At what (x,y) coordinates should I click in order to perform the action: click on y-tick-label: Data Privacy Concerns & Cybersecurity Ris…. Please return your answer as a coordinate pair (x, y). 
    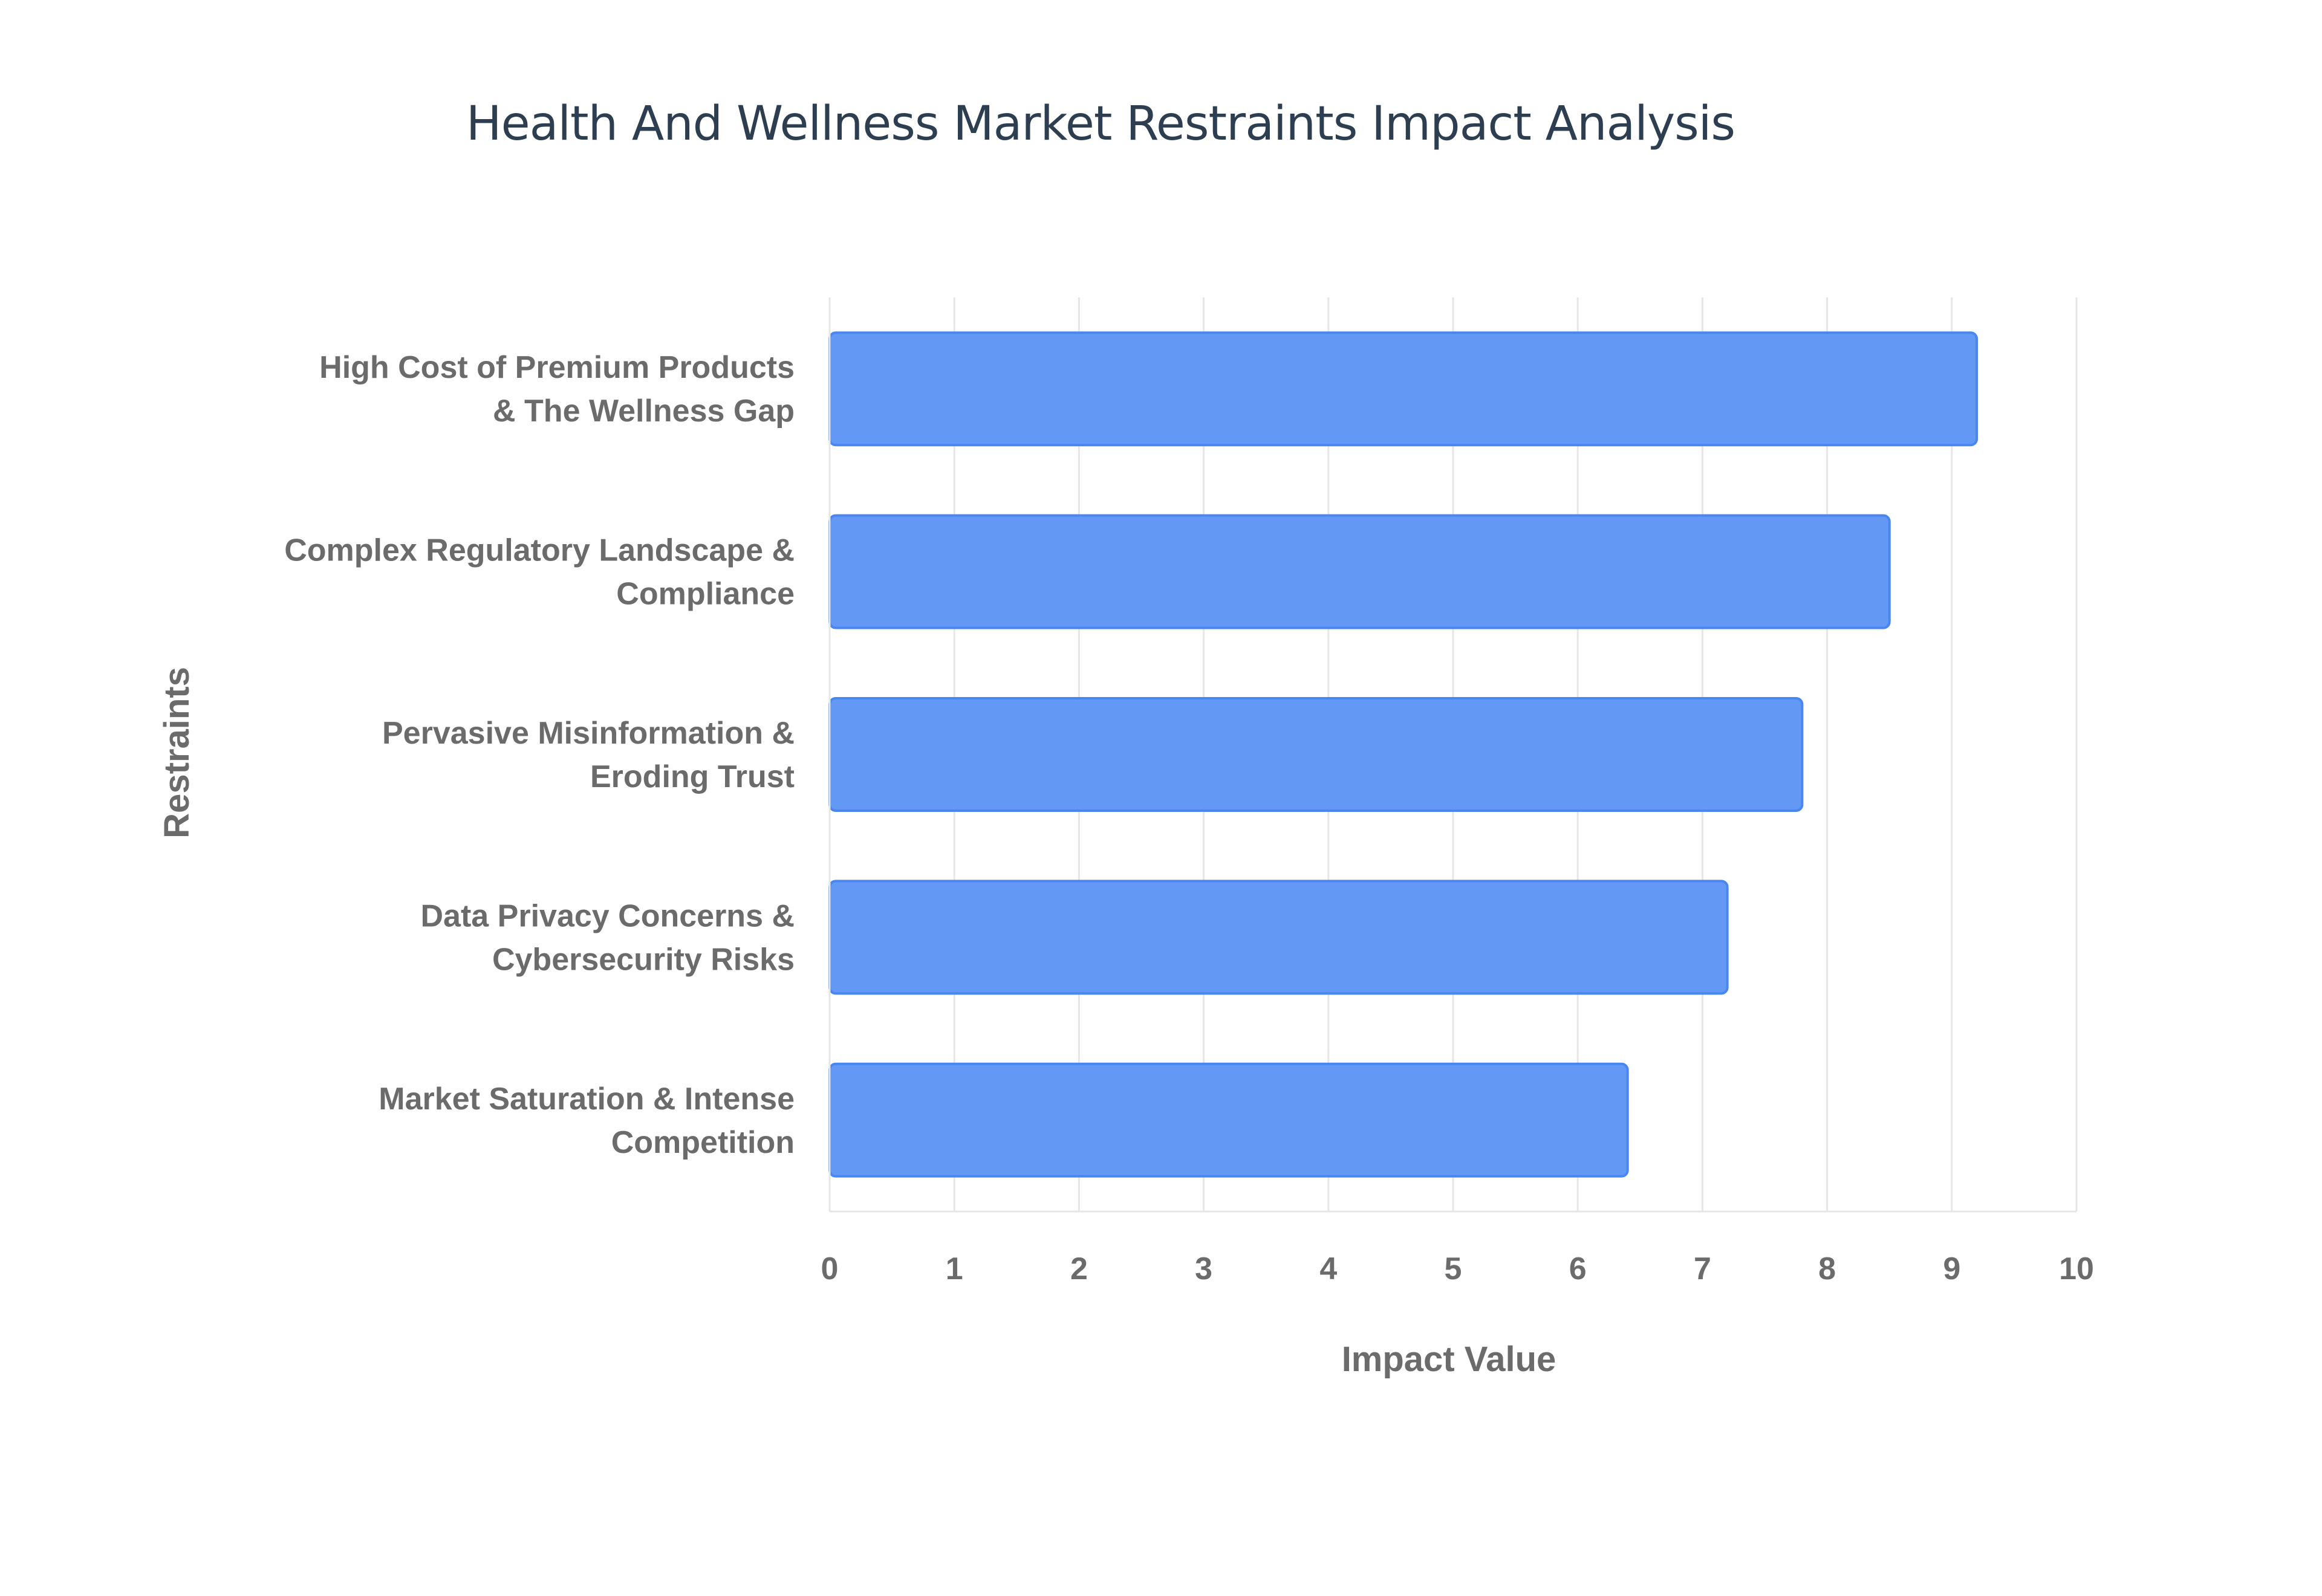
    Looking at the image, I should click on (608, 937).